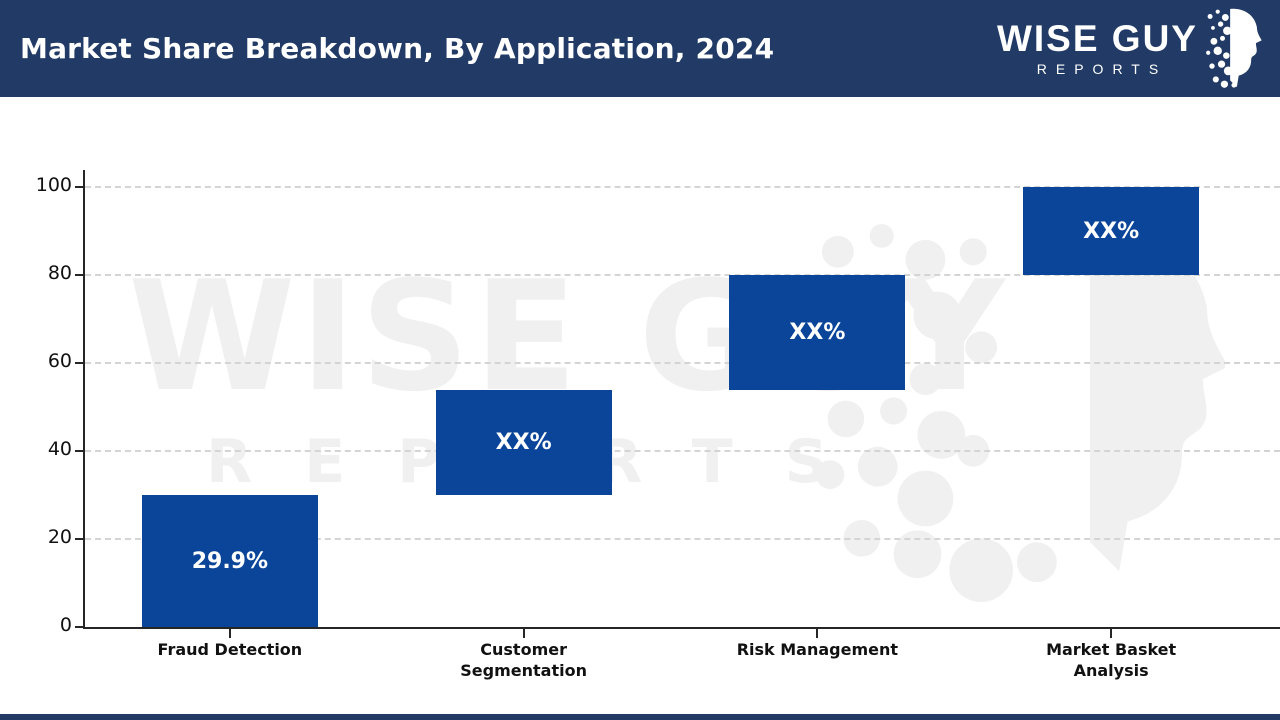  I want to click on x-axis-category-label: Risk Management, so click(817, 649).